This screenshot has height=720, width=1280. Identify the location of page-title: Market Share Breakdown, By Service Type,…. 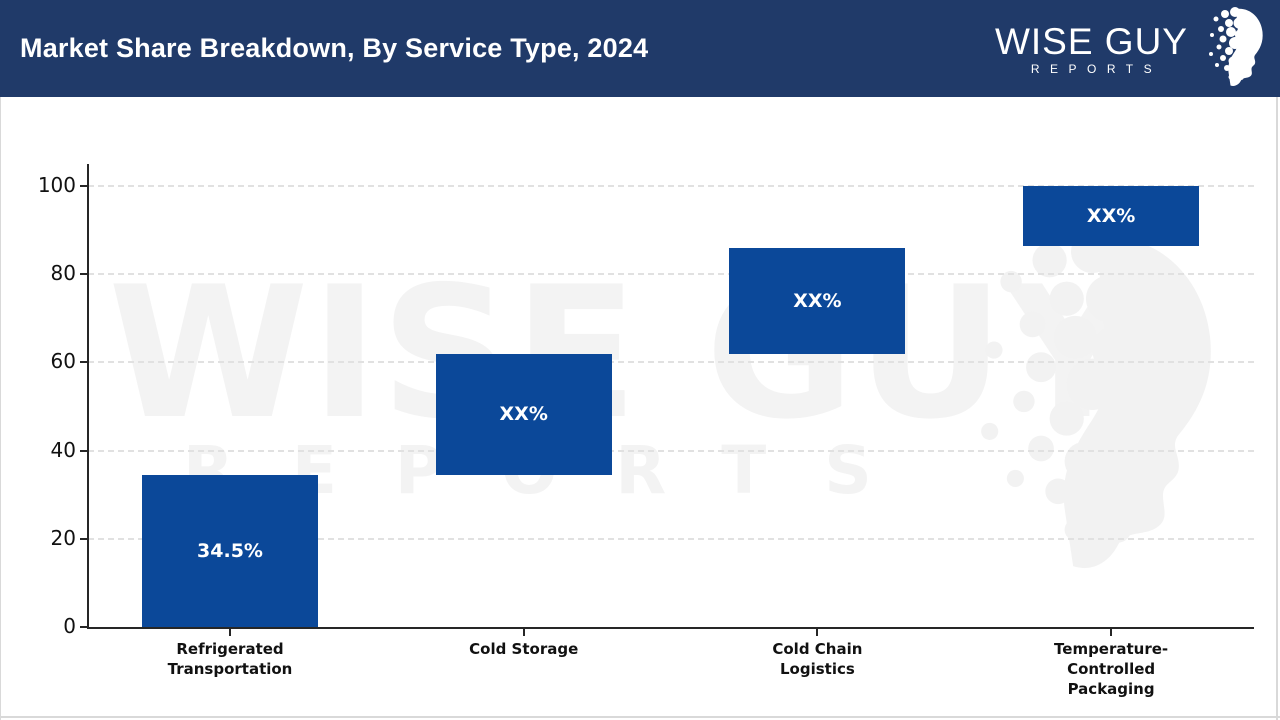
(334, 48).